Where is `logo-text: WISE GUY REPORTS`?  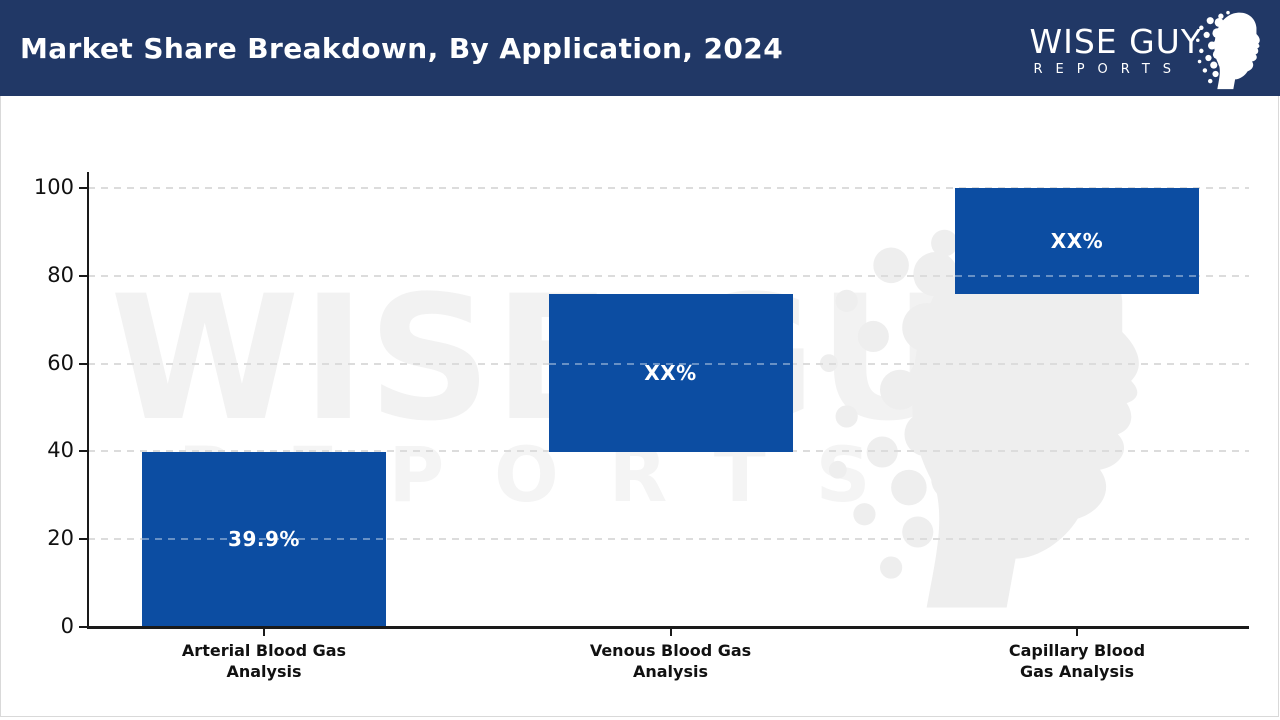
logo-text: WISE GUY REPORTS is located at coordinates (1115, 49).